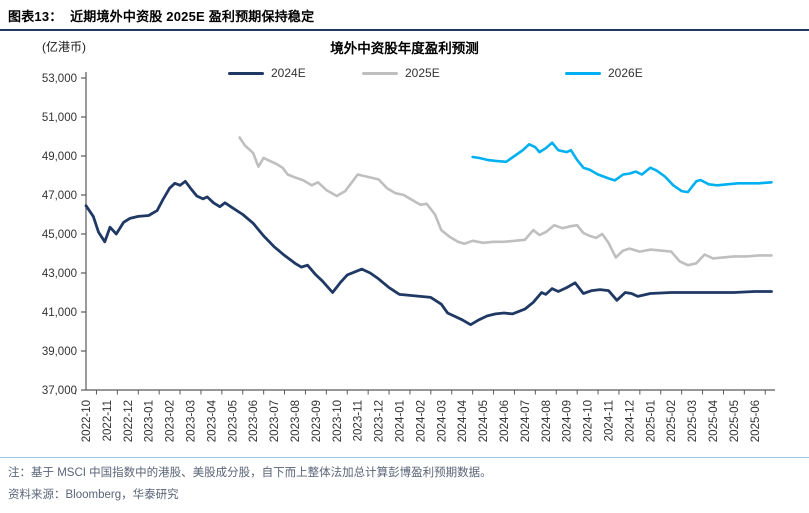  Describe the element at coordinates (505, 421) in the screenshot. I see `x-tick-label: 2024-06` at that location.